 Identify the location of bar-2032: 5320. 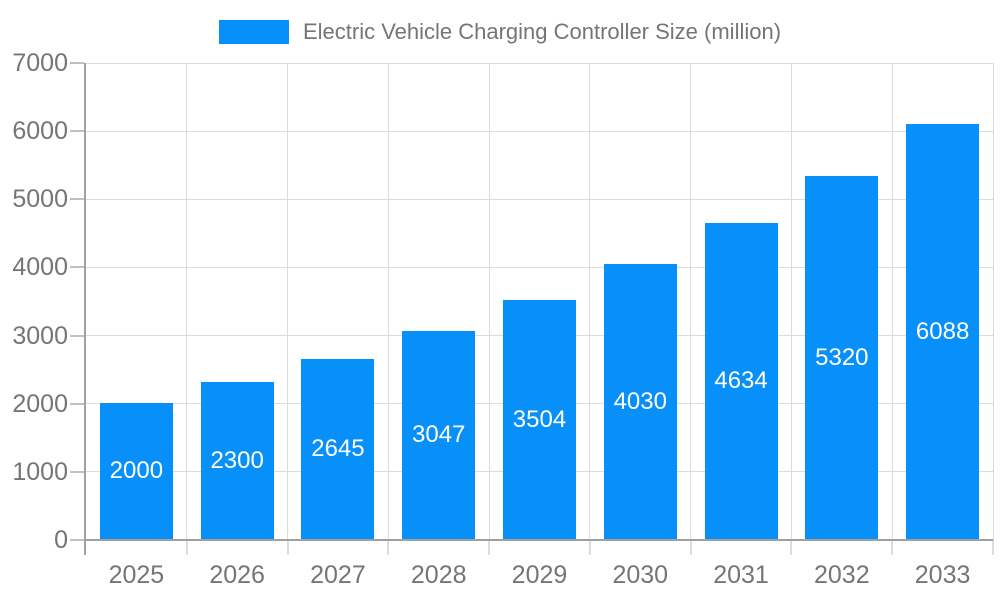
(842, 357).